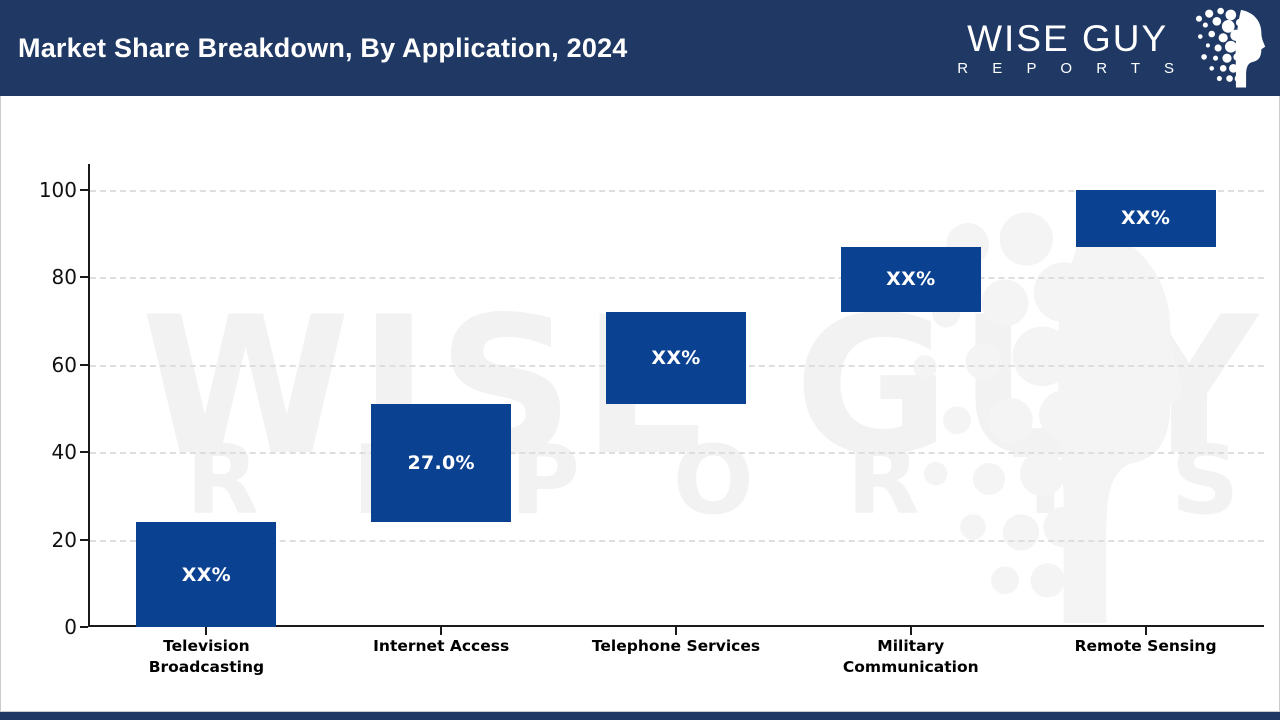 This screenshot has height=720, width=1280. I want to click on brand-logo: WISE GUY R E P O R T S, so click(1115, 48).